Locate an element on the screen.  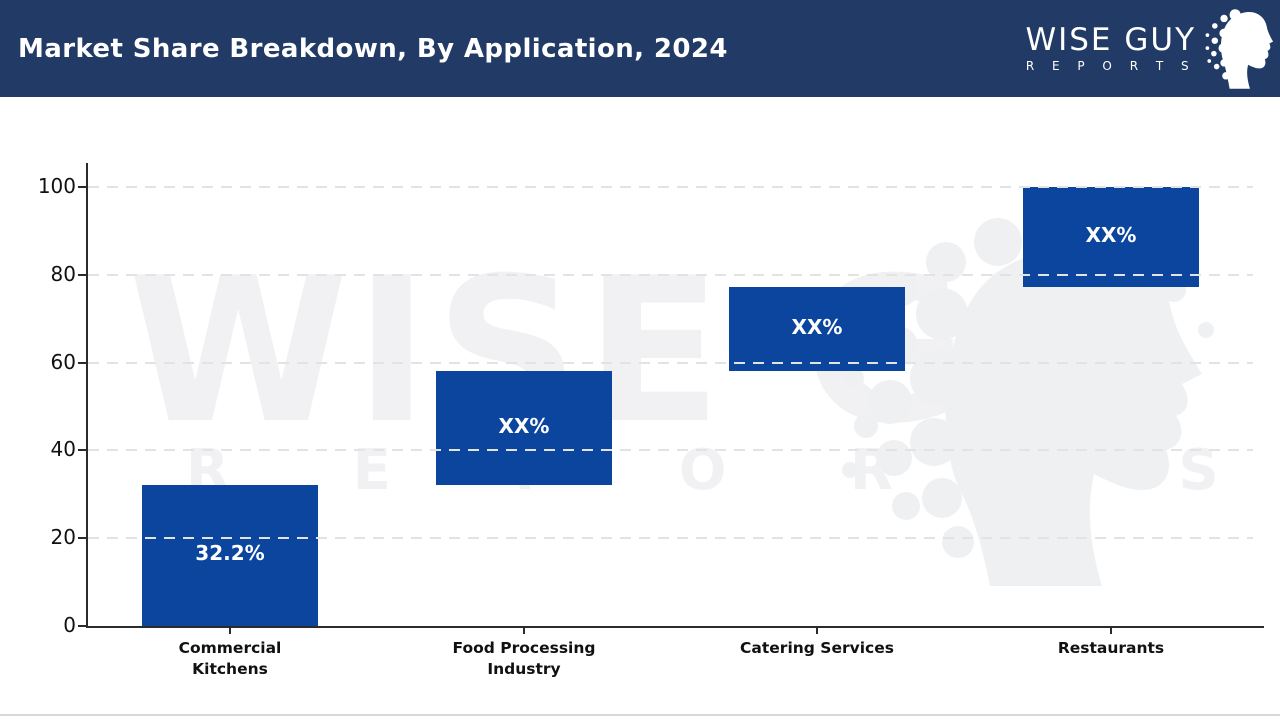
brand-logo: WISE GUY R E P O R T S is located at coordinates (1152, 49).